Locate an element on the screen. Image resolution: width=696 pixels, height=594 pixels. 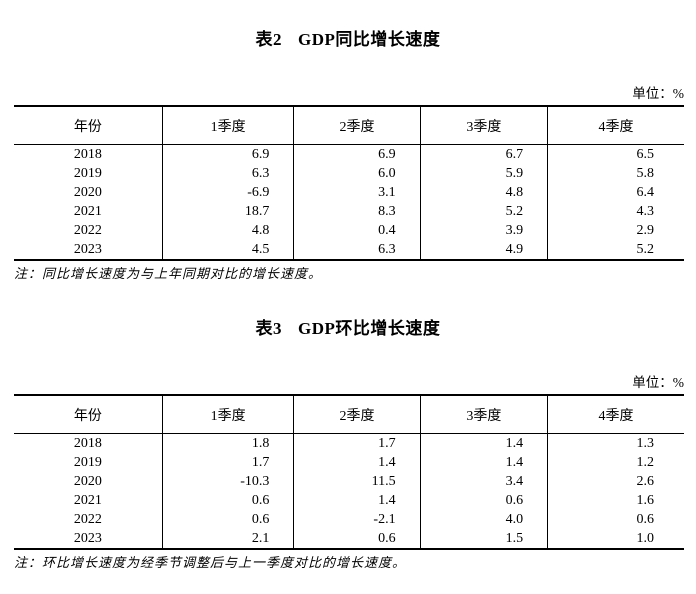
value-cell: 8.3 is located at coordinates (357, 211).